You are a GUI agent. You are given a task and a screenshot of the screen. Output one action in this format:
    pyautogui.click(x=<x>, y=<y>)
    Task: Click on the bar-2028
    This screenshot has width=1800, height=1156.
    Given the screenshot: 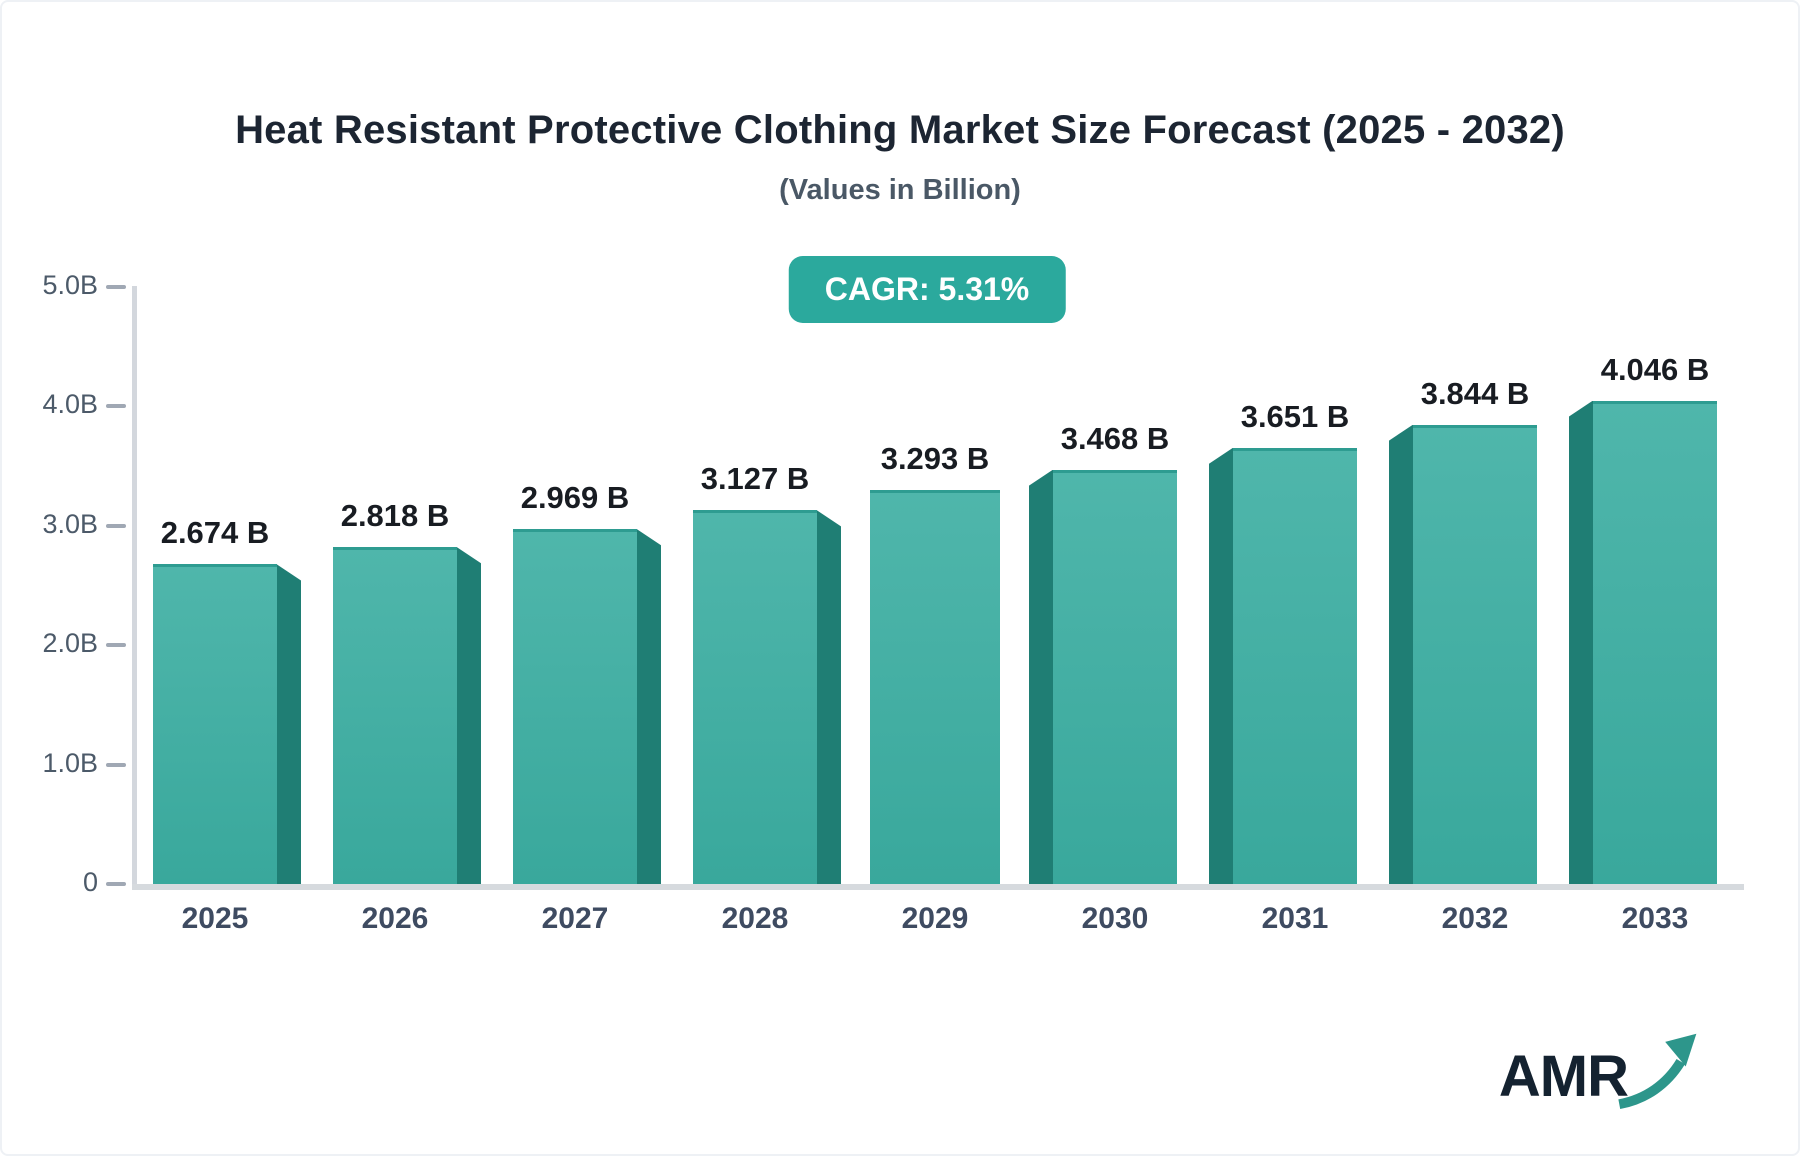 What is the action you would take?
    pyautogui.click(x=767, y=697)
    